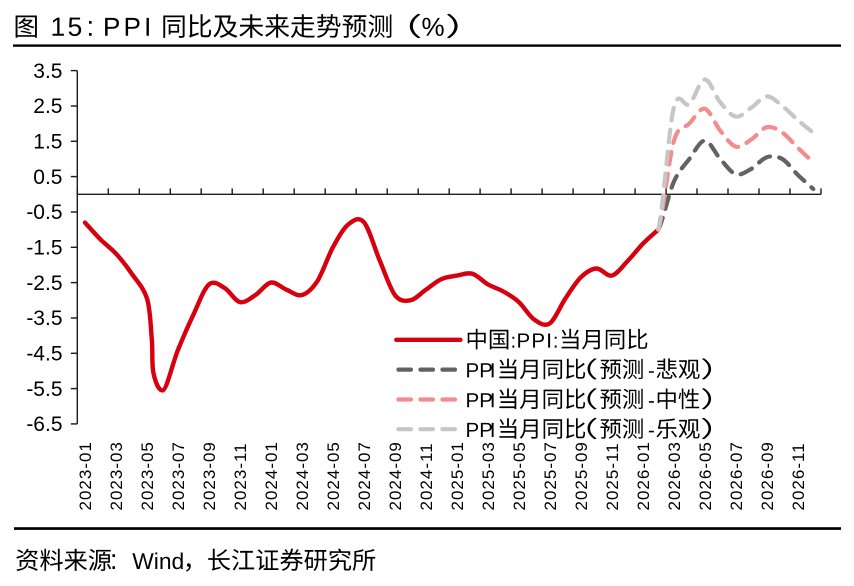  What do you see at coordinates (44, 318) in the screenshot?
I see `svg-text: -3.5` at bounding box center [44, 318].